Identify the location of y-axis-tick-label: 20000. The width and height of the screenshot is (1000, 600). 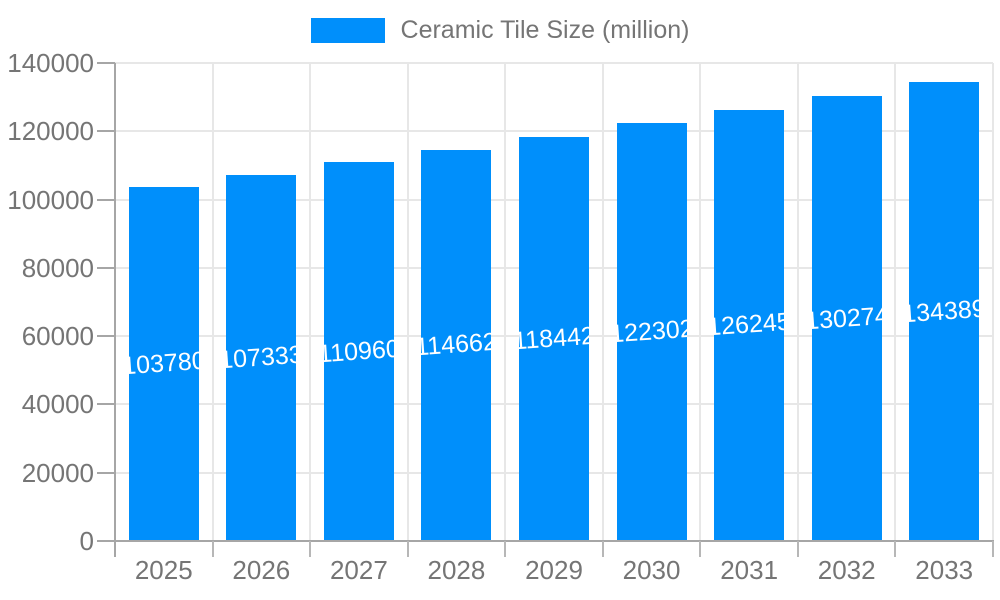
(57, 472).